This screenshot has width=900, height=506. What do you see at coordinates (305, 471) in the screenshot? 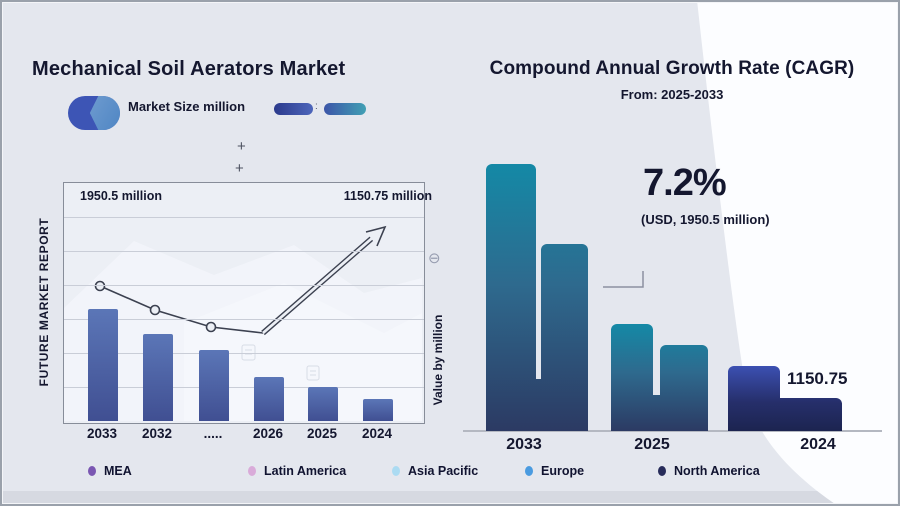
I see `legend-label: Latin America` at bounding box center [305, 471].